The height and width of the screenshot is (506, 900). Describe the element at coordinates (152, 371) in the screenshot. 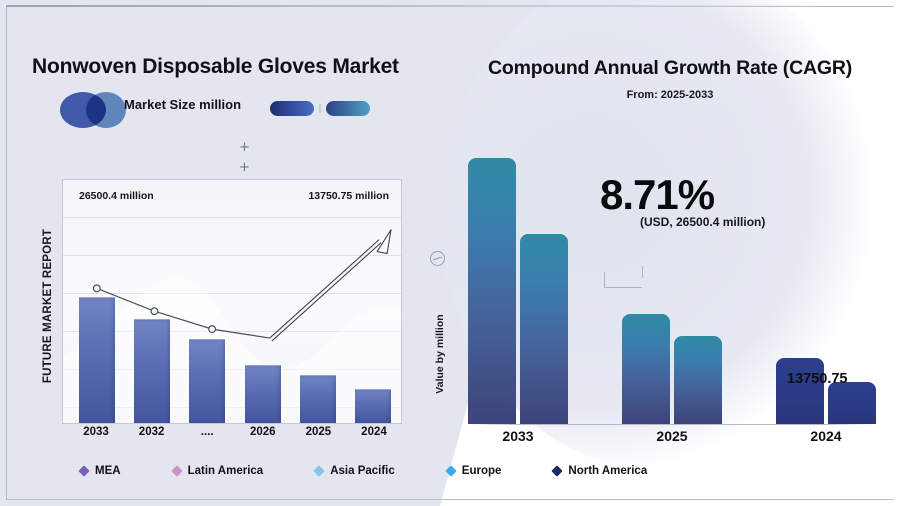

I see `left-chart-bar-2032` at that location.